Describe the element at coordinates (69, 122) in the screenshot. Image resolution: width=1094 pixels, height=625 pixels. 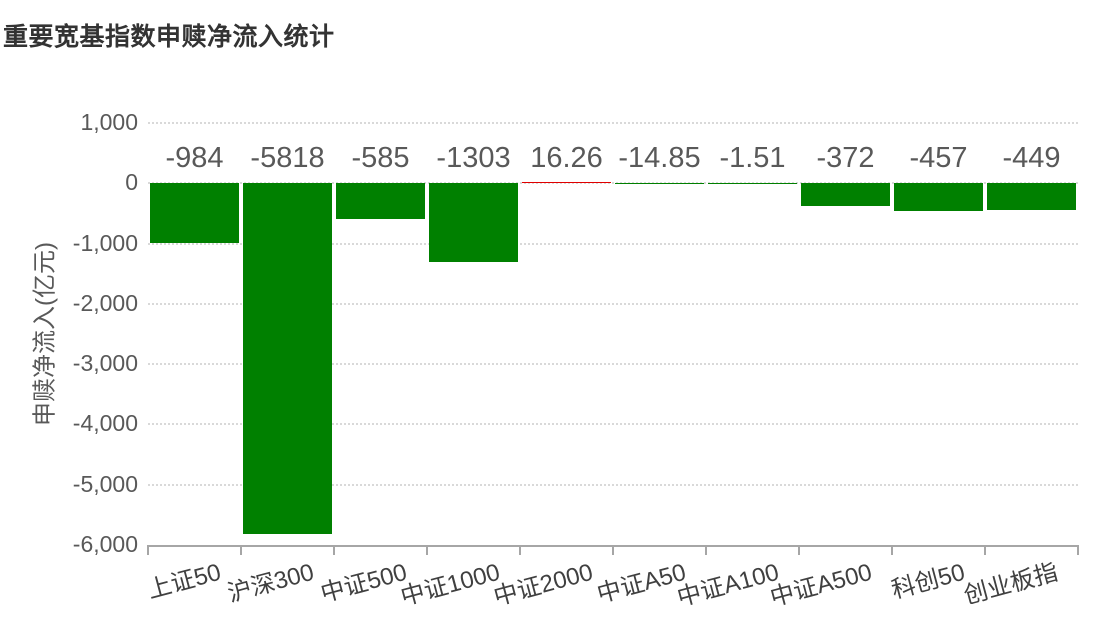
I see `y-tick-label: 1,000` at that location.